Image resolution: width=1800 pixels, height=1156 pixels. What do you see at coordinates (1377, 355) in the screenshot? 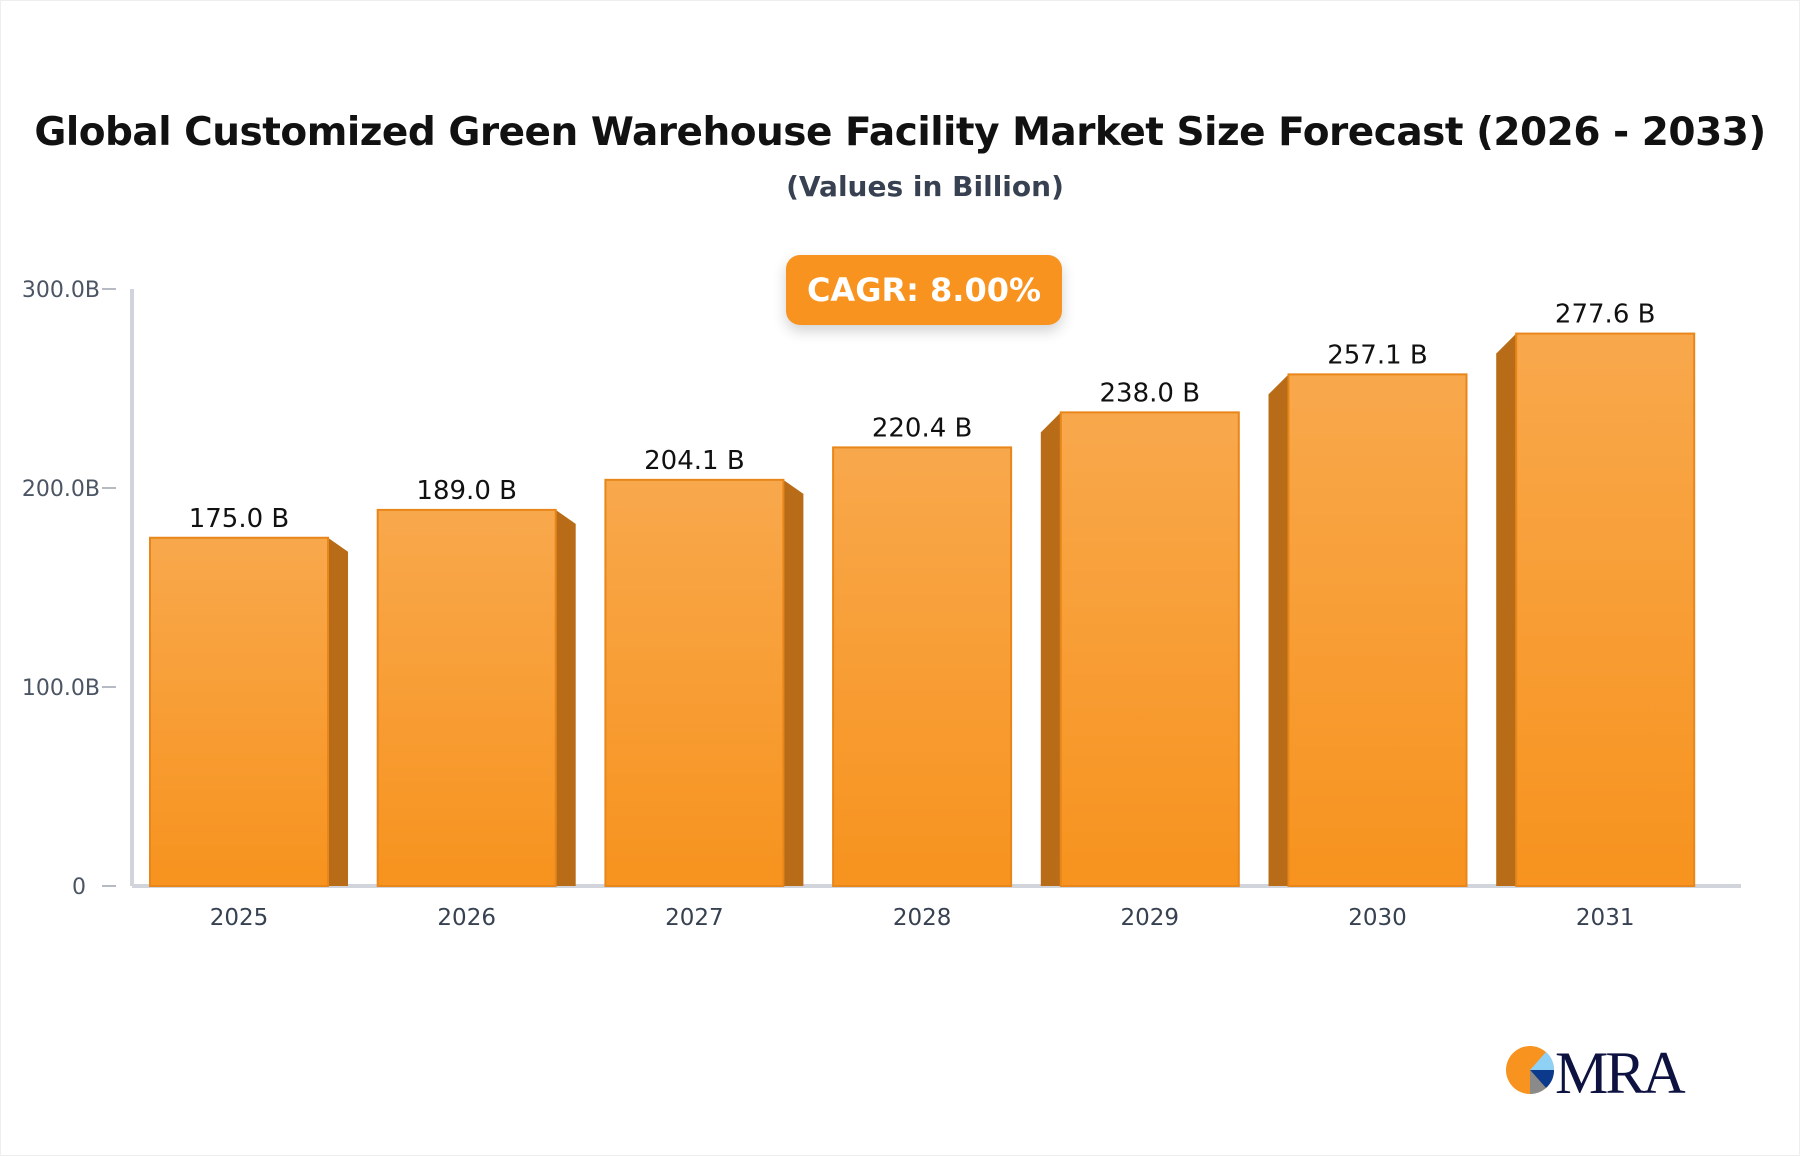
I see `data-label: 257.1 B` at bounding box center [1377, 355].